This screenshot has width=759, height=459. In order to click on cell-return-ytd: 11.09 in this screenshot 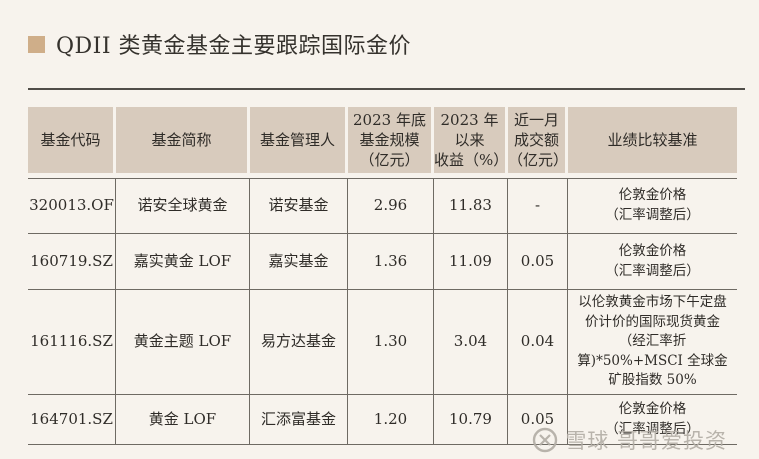, I will do `click(471, 261)`.